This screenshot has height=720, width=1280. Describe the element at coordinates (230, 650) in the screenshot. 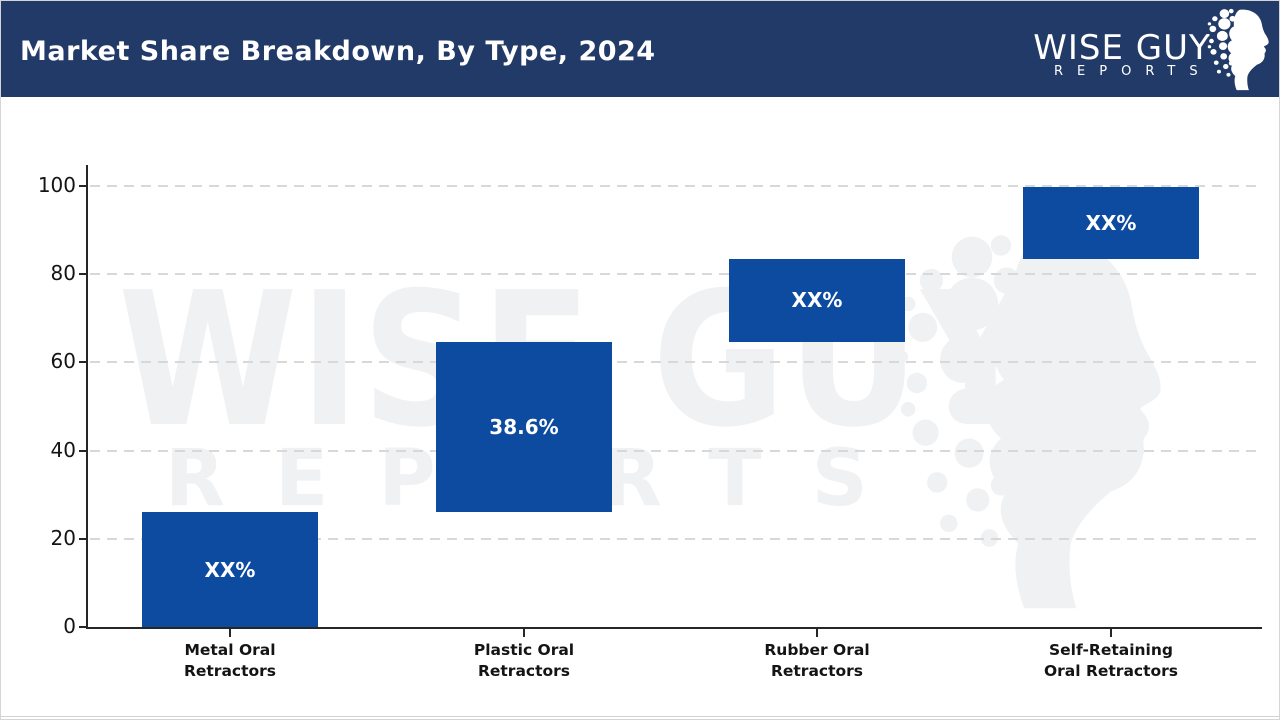

I see `category-line1: Metal Oral` at that location.